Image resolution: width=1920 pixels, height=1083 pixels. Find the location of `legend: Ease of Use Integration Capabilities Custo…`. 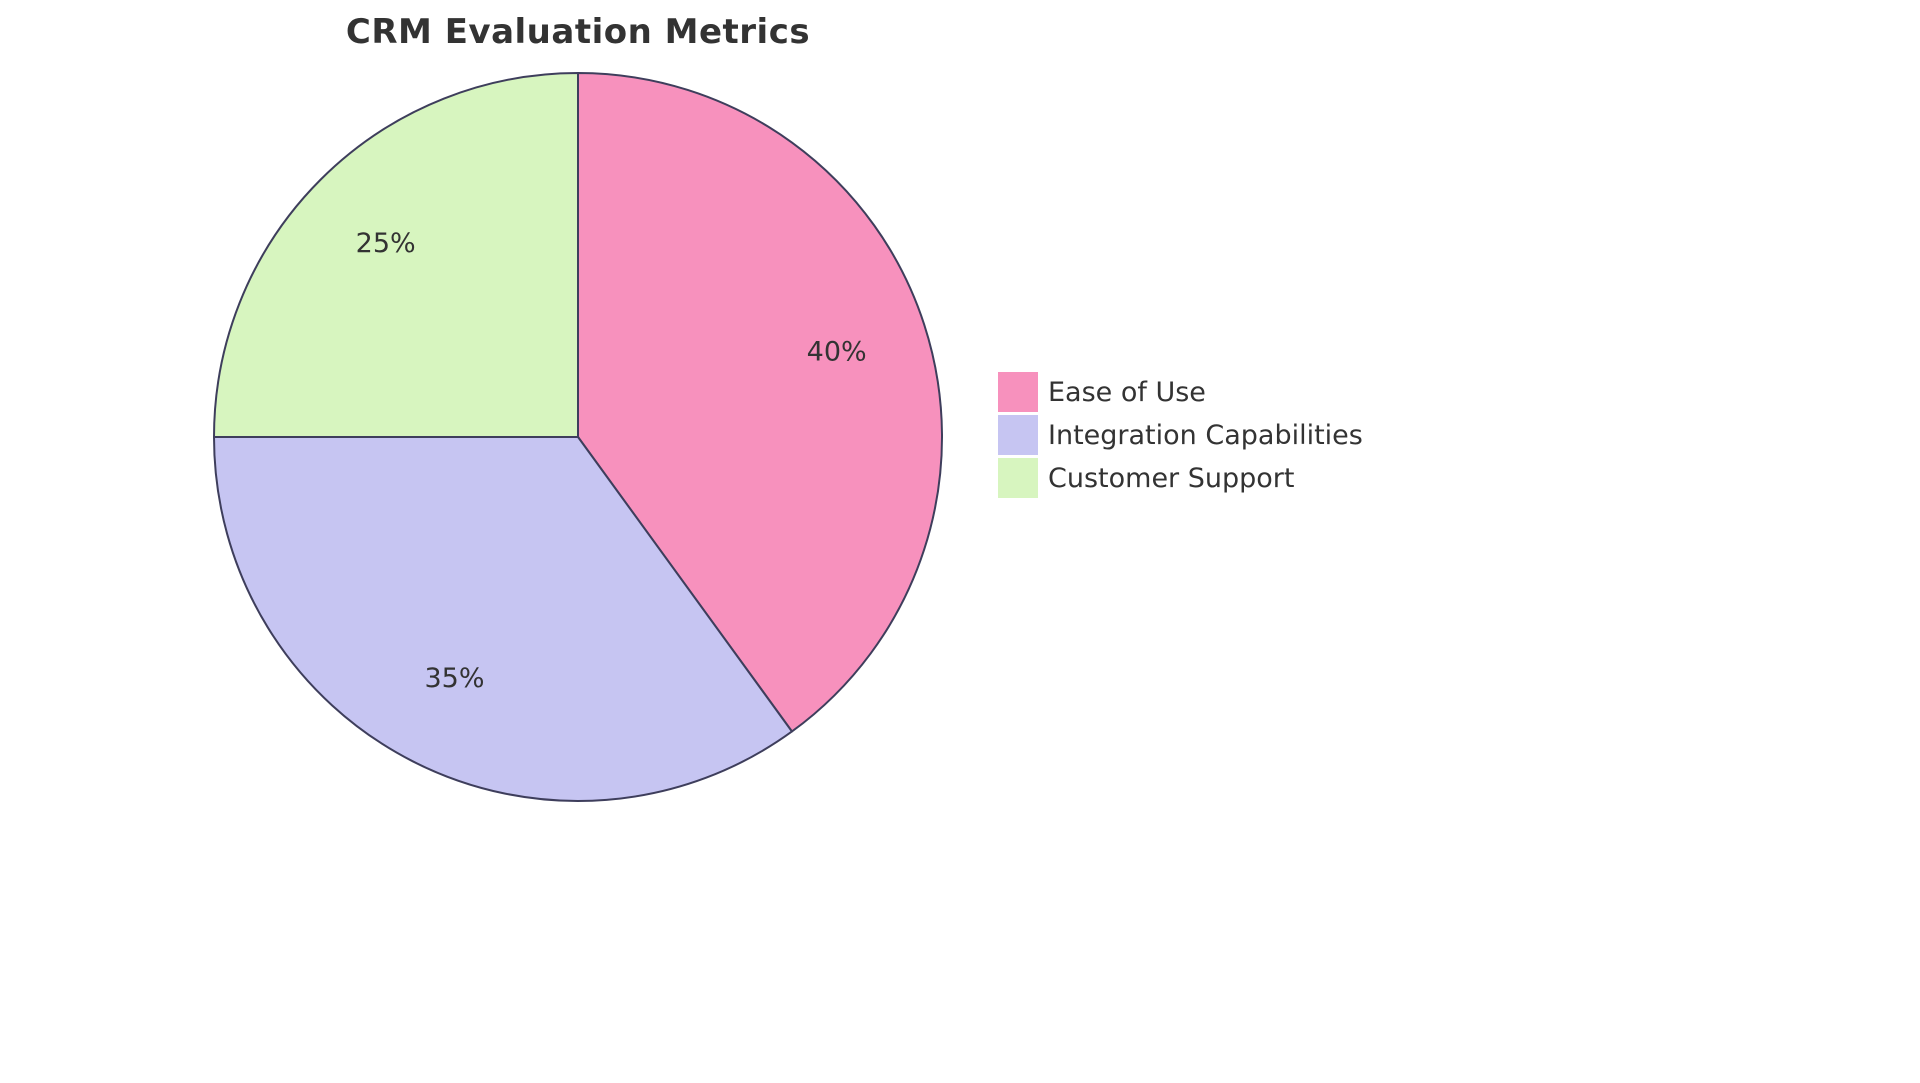

legend: Ease of Use Integration Capabilities Custo… is located at coordinates (1180, 435).